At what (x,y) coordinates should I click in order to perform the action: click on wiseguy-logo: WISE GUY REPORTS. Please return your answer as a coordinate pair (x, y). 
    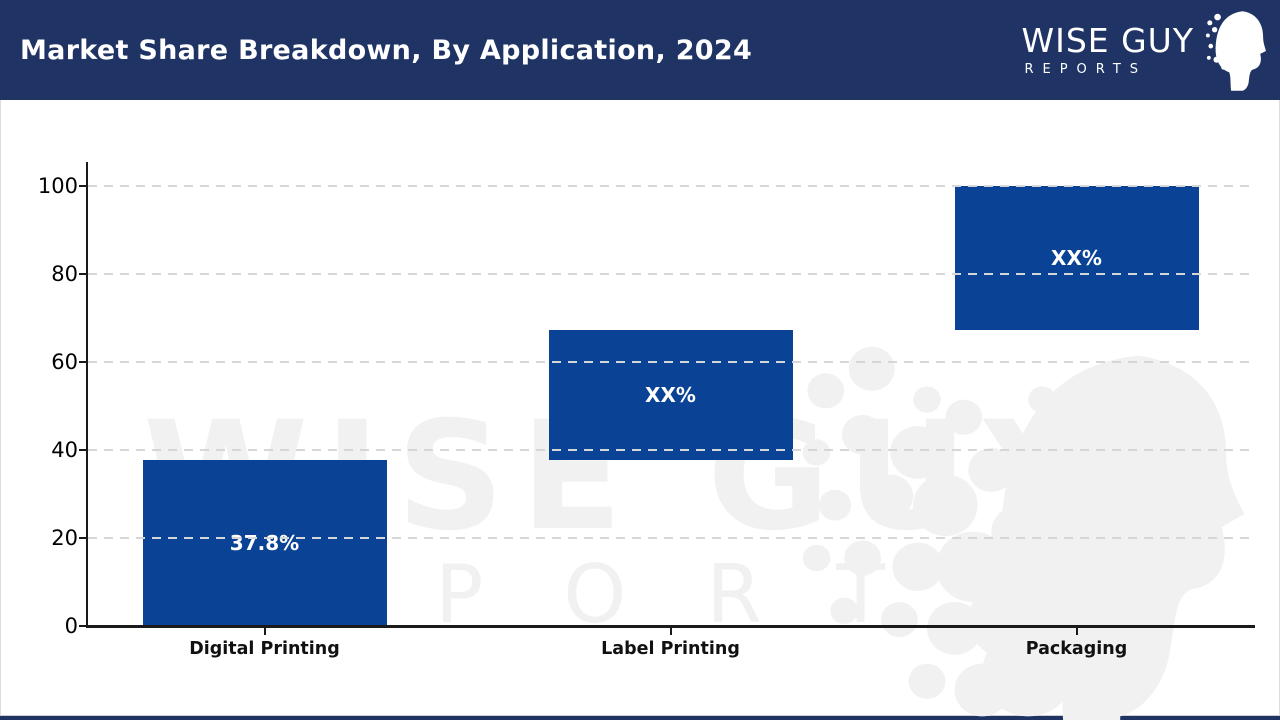
    Looking at the image, I should click on (1143, 50).